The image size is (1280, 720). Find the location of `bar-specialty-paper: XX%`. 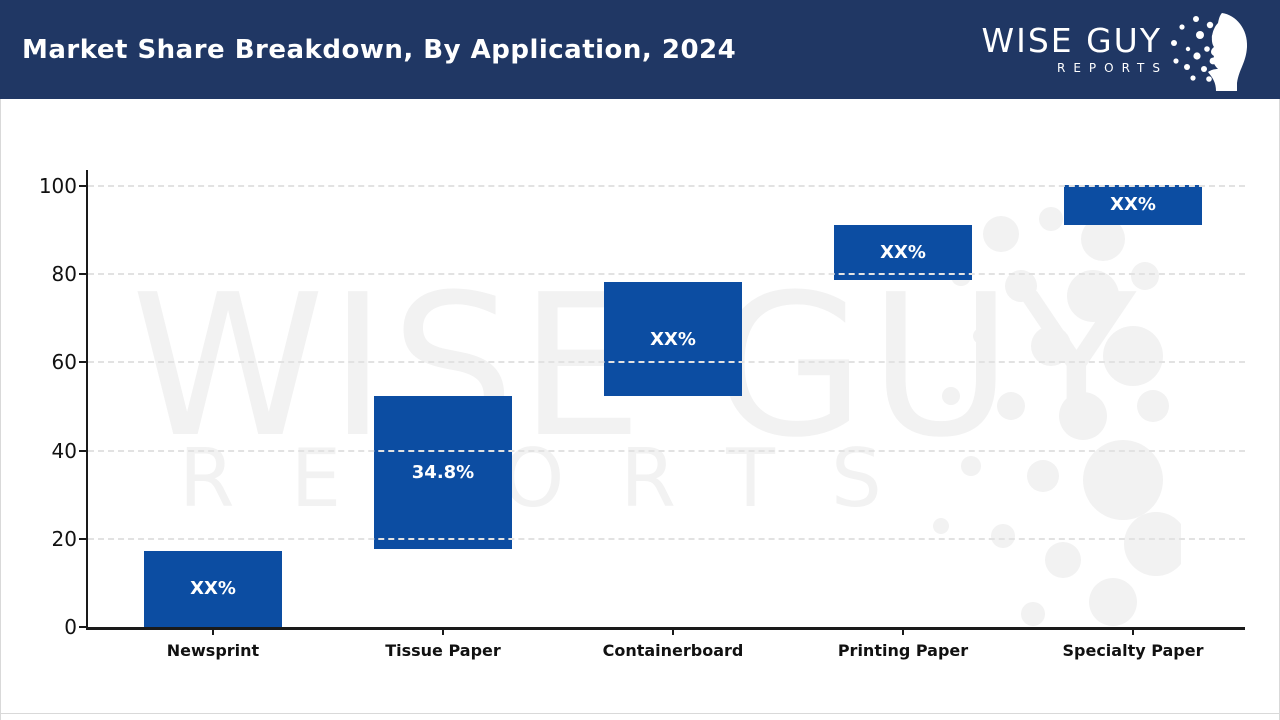

bar-specialty-paper: XX% is located at coordinates (1133, 205).